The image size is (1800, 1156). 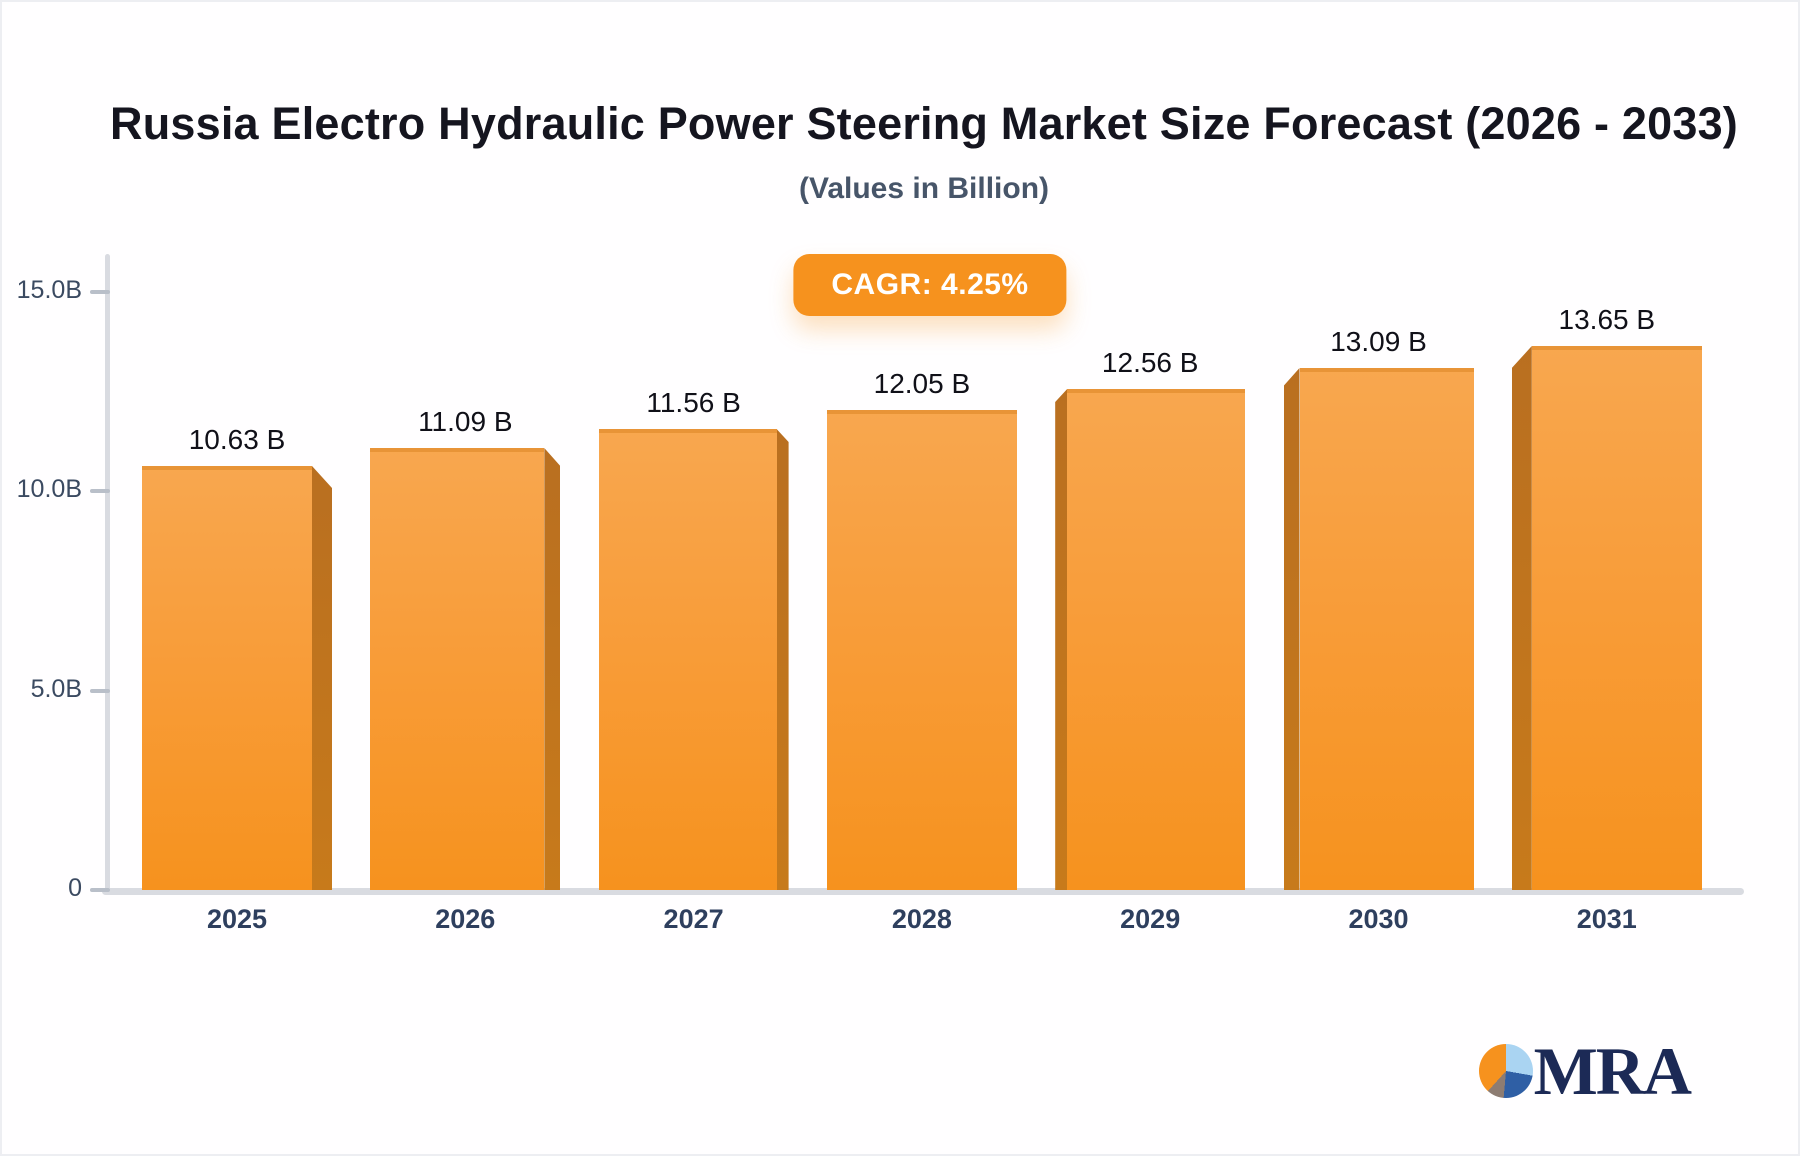 What do you see at coordinates (930, 285) in the screenshot?
I see `cagr-badge: CAGR: 4.25%` at bounding box center [930, 285].